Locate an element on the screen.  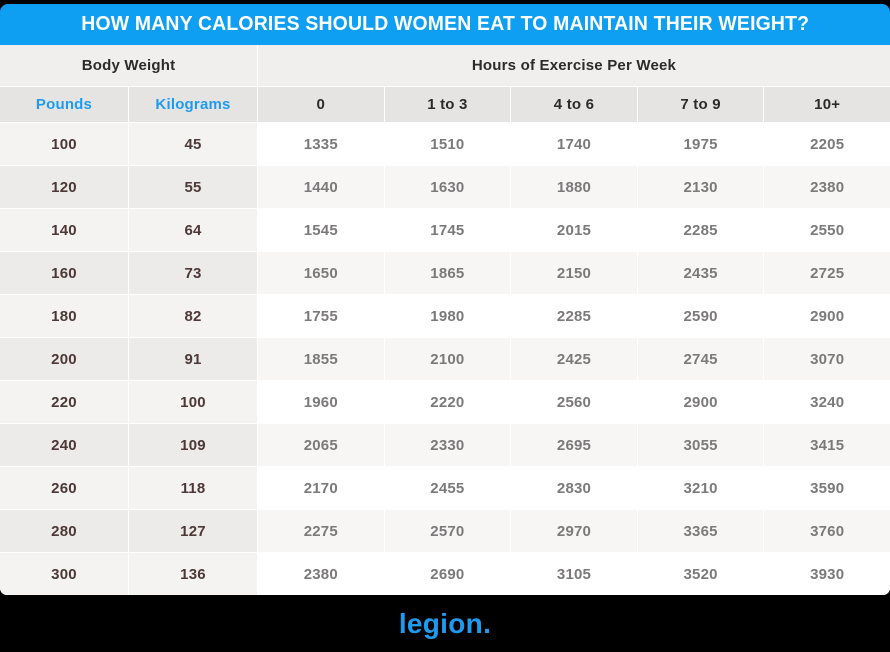
body-weight-cell: 55 is located at coordinates (193, 187).